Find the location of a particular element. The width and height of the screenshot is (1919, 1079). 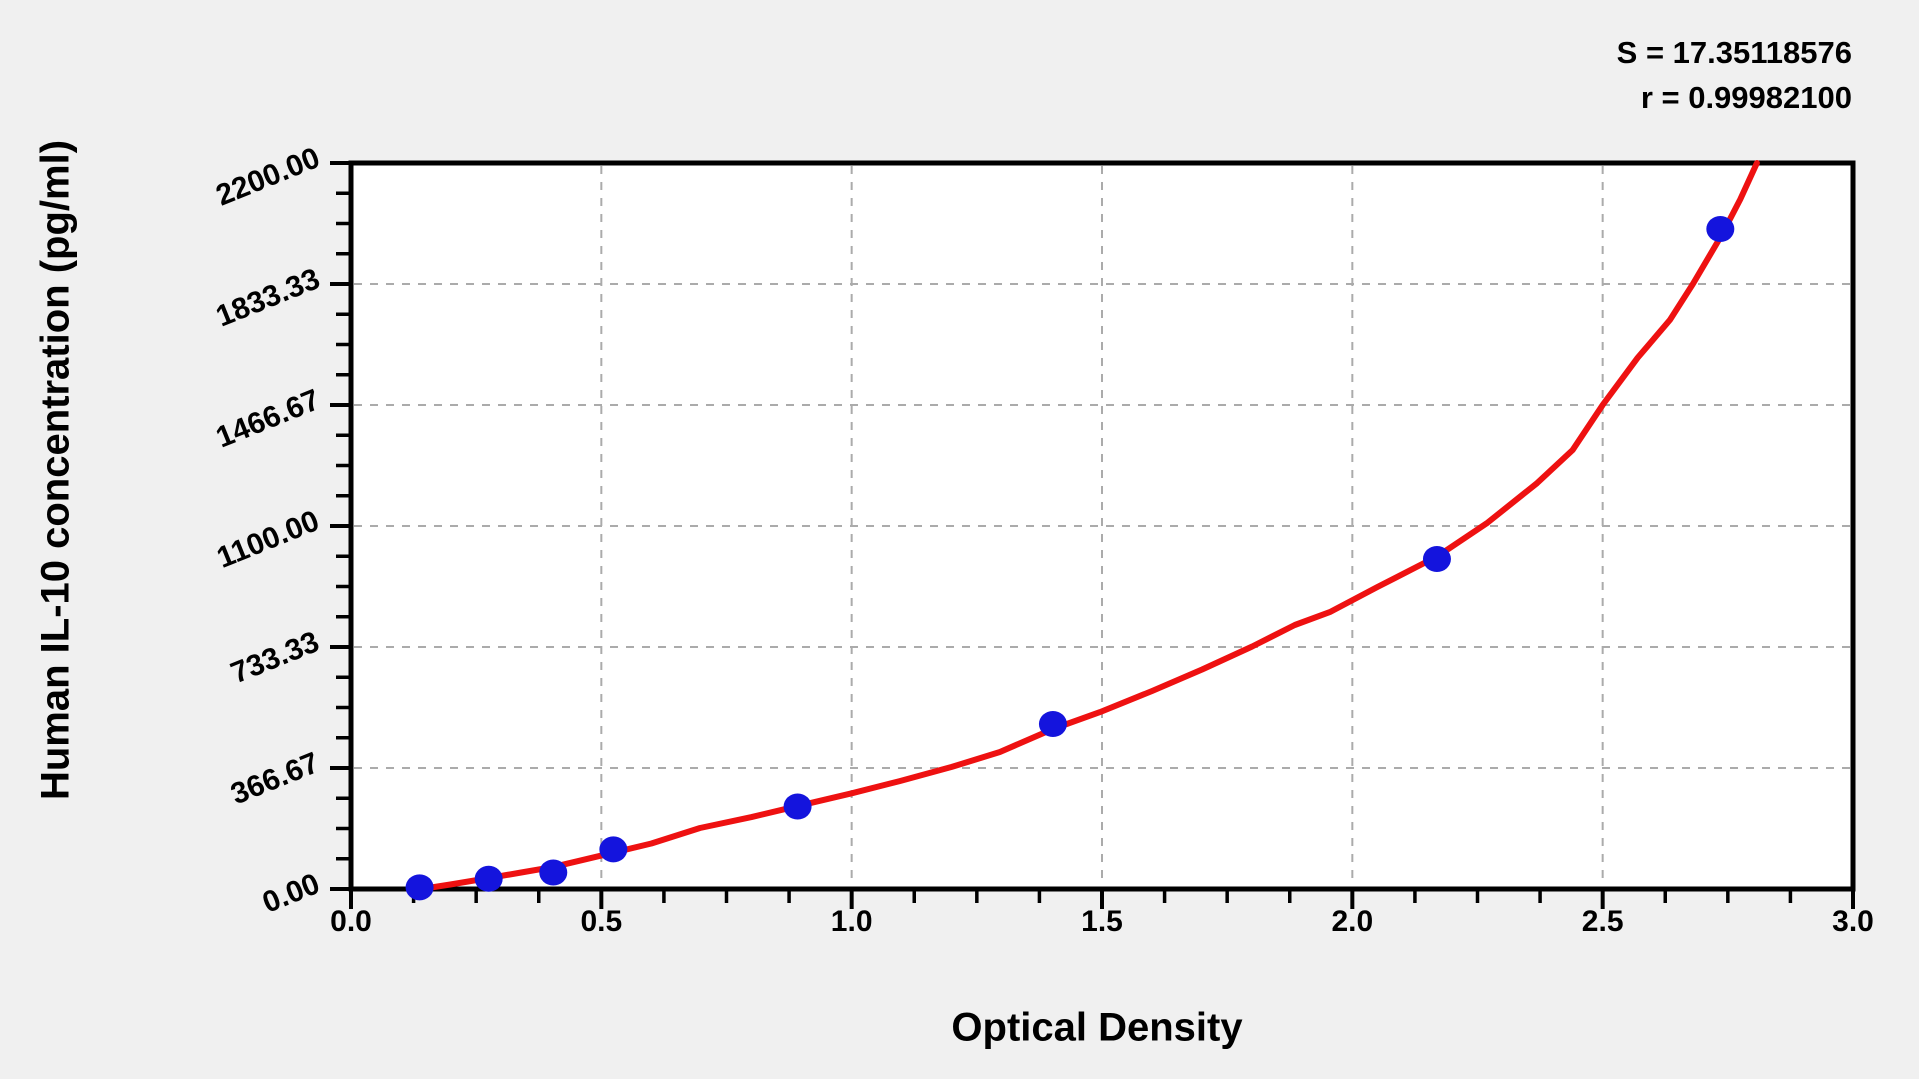

y-axis-title: Human IL-10 concentration (pg/ml) is located at coordinates (55, 470).